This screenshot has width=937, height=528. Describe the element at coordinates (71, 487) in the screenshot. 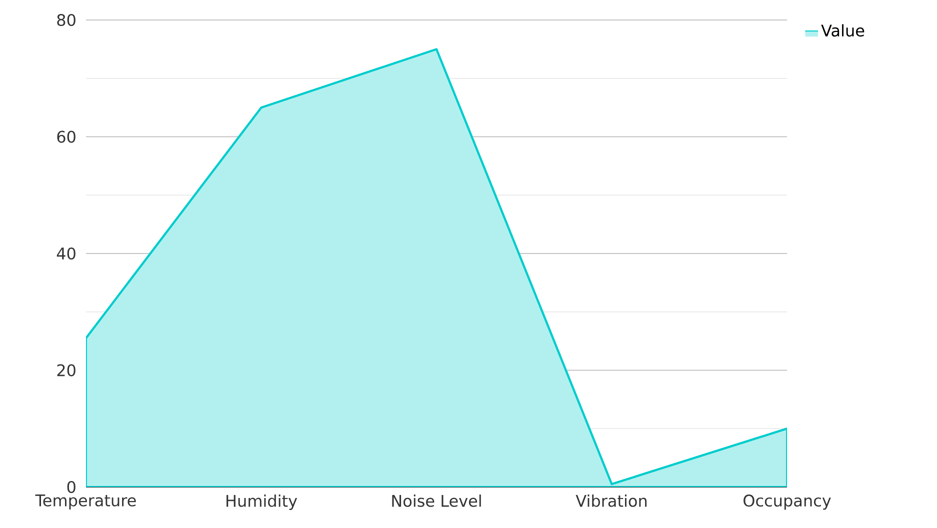

I see `y-tick-label: 0` at that location.